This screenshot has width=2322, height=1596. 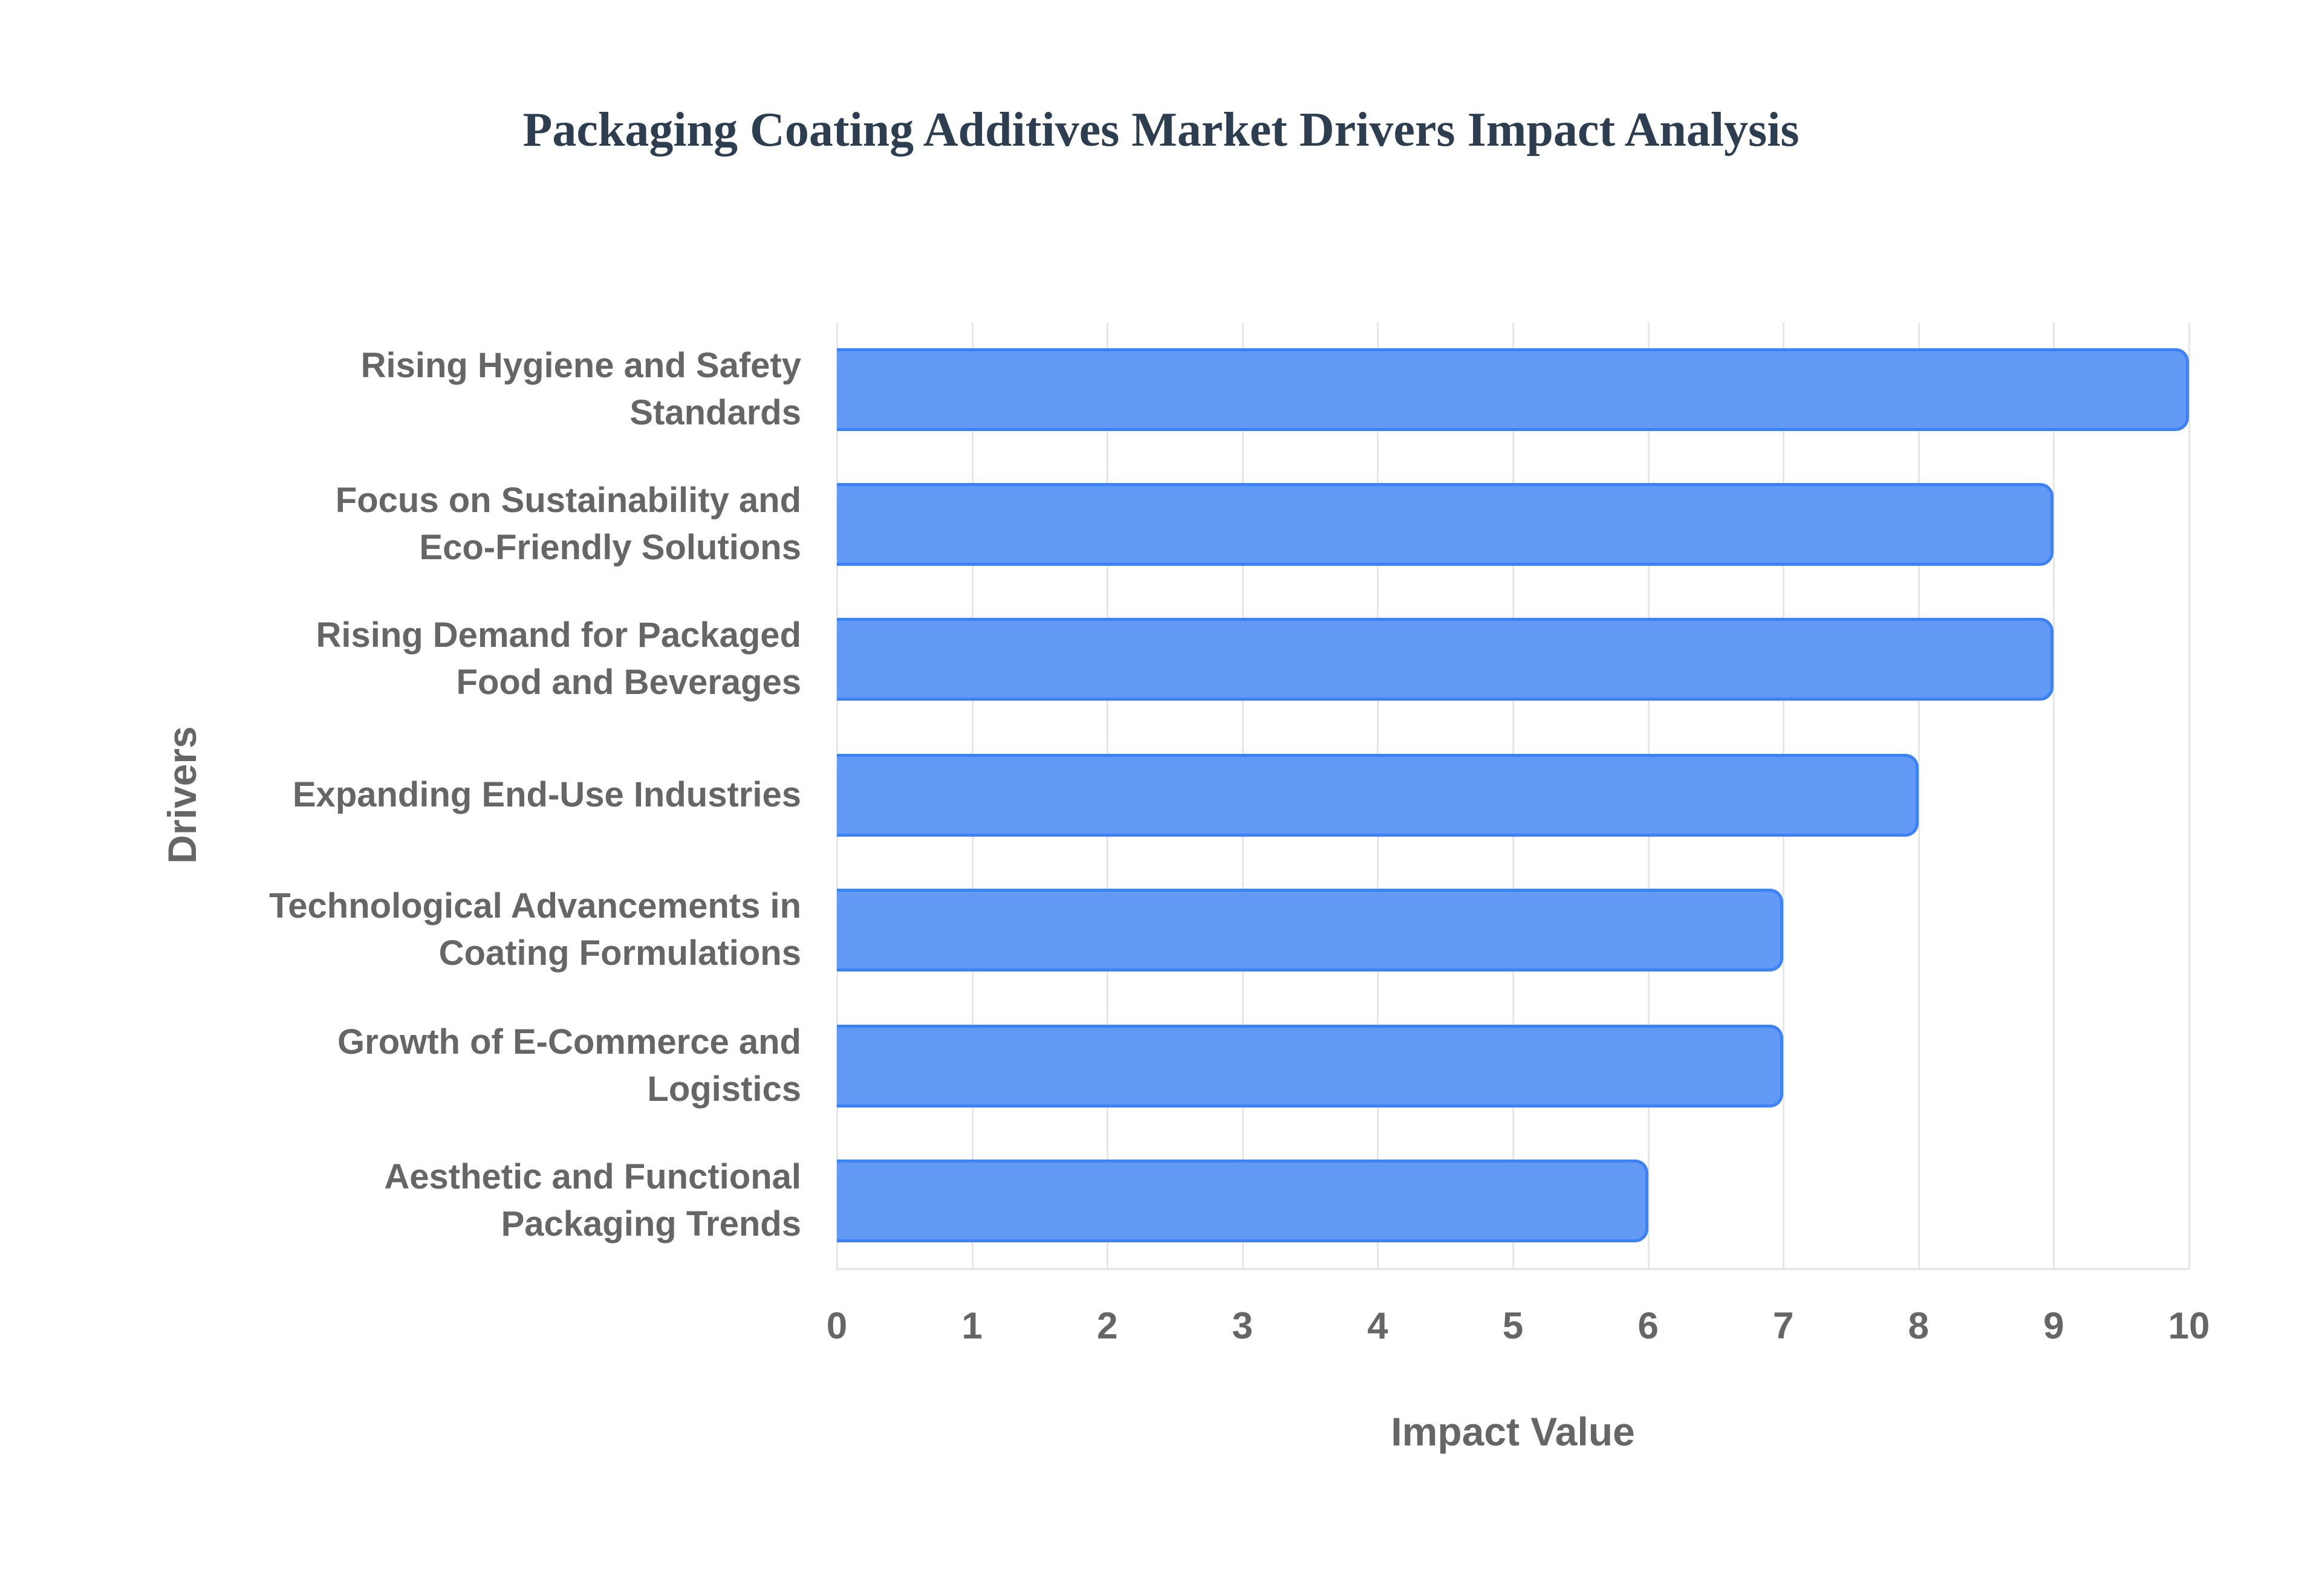 I want to click on x-tick-label: 7, so click(x=1783, y=1326).